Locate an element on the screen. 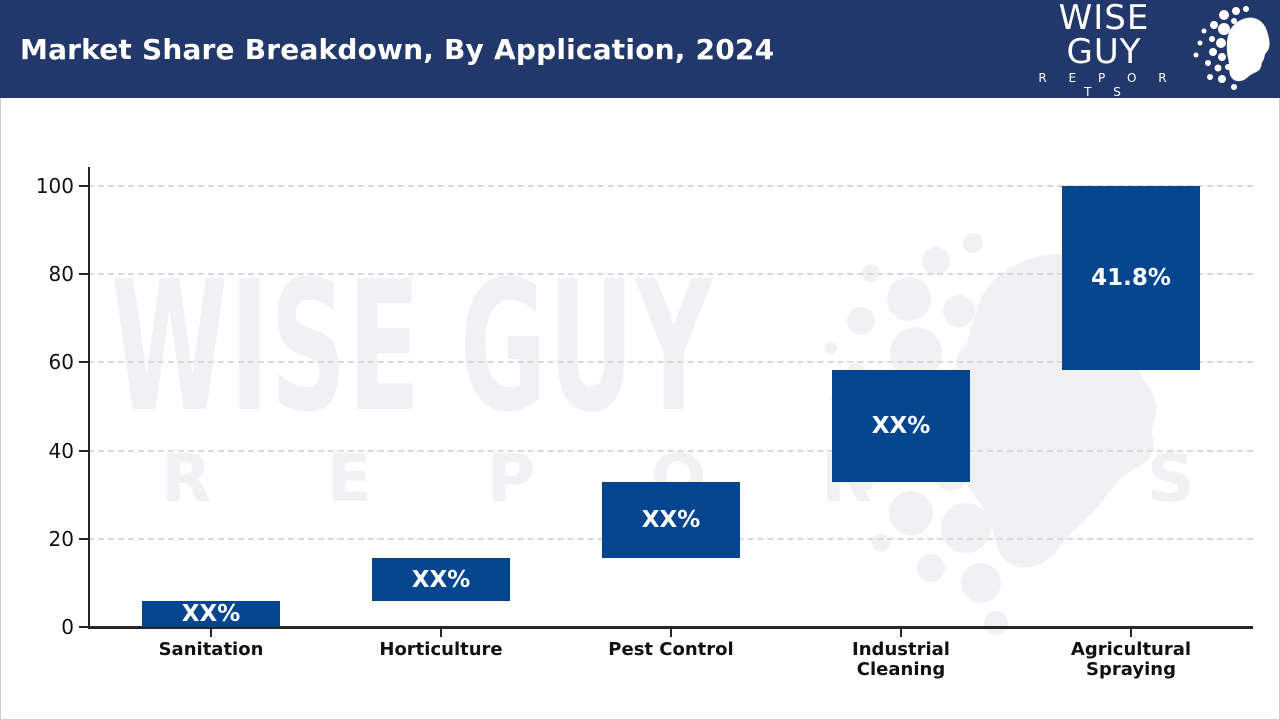 This screenshot has width=1280, height=720. watermark-wordmark: WISE GUY is located at coordinates (412, 347).